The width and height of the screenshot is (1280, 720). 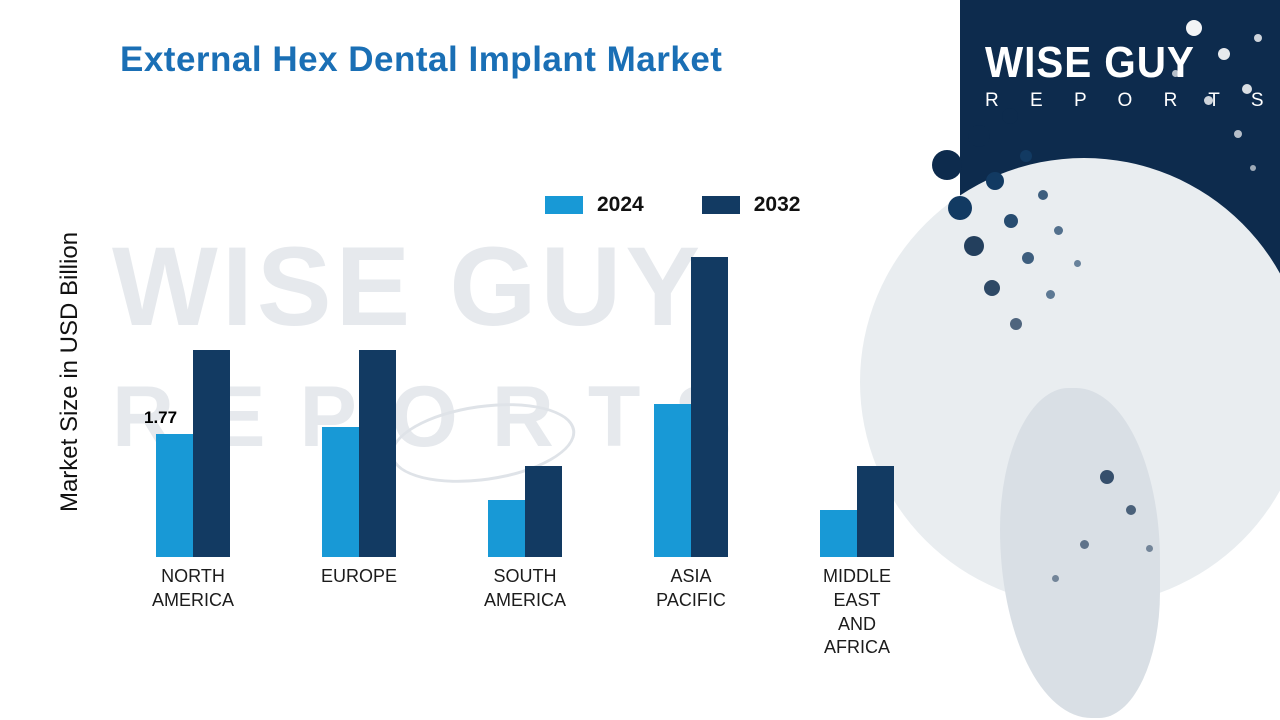 What do you see at coordinates (620, 204) in the screenshot?
I see `legend-label-2024: 2024` at bounding box center [620, 204].